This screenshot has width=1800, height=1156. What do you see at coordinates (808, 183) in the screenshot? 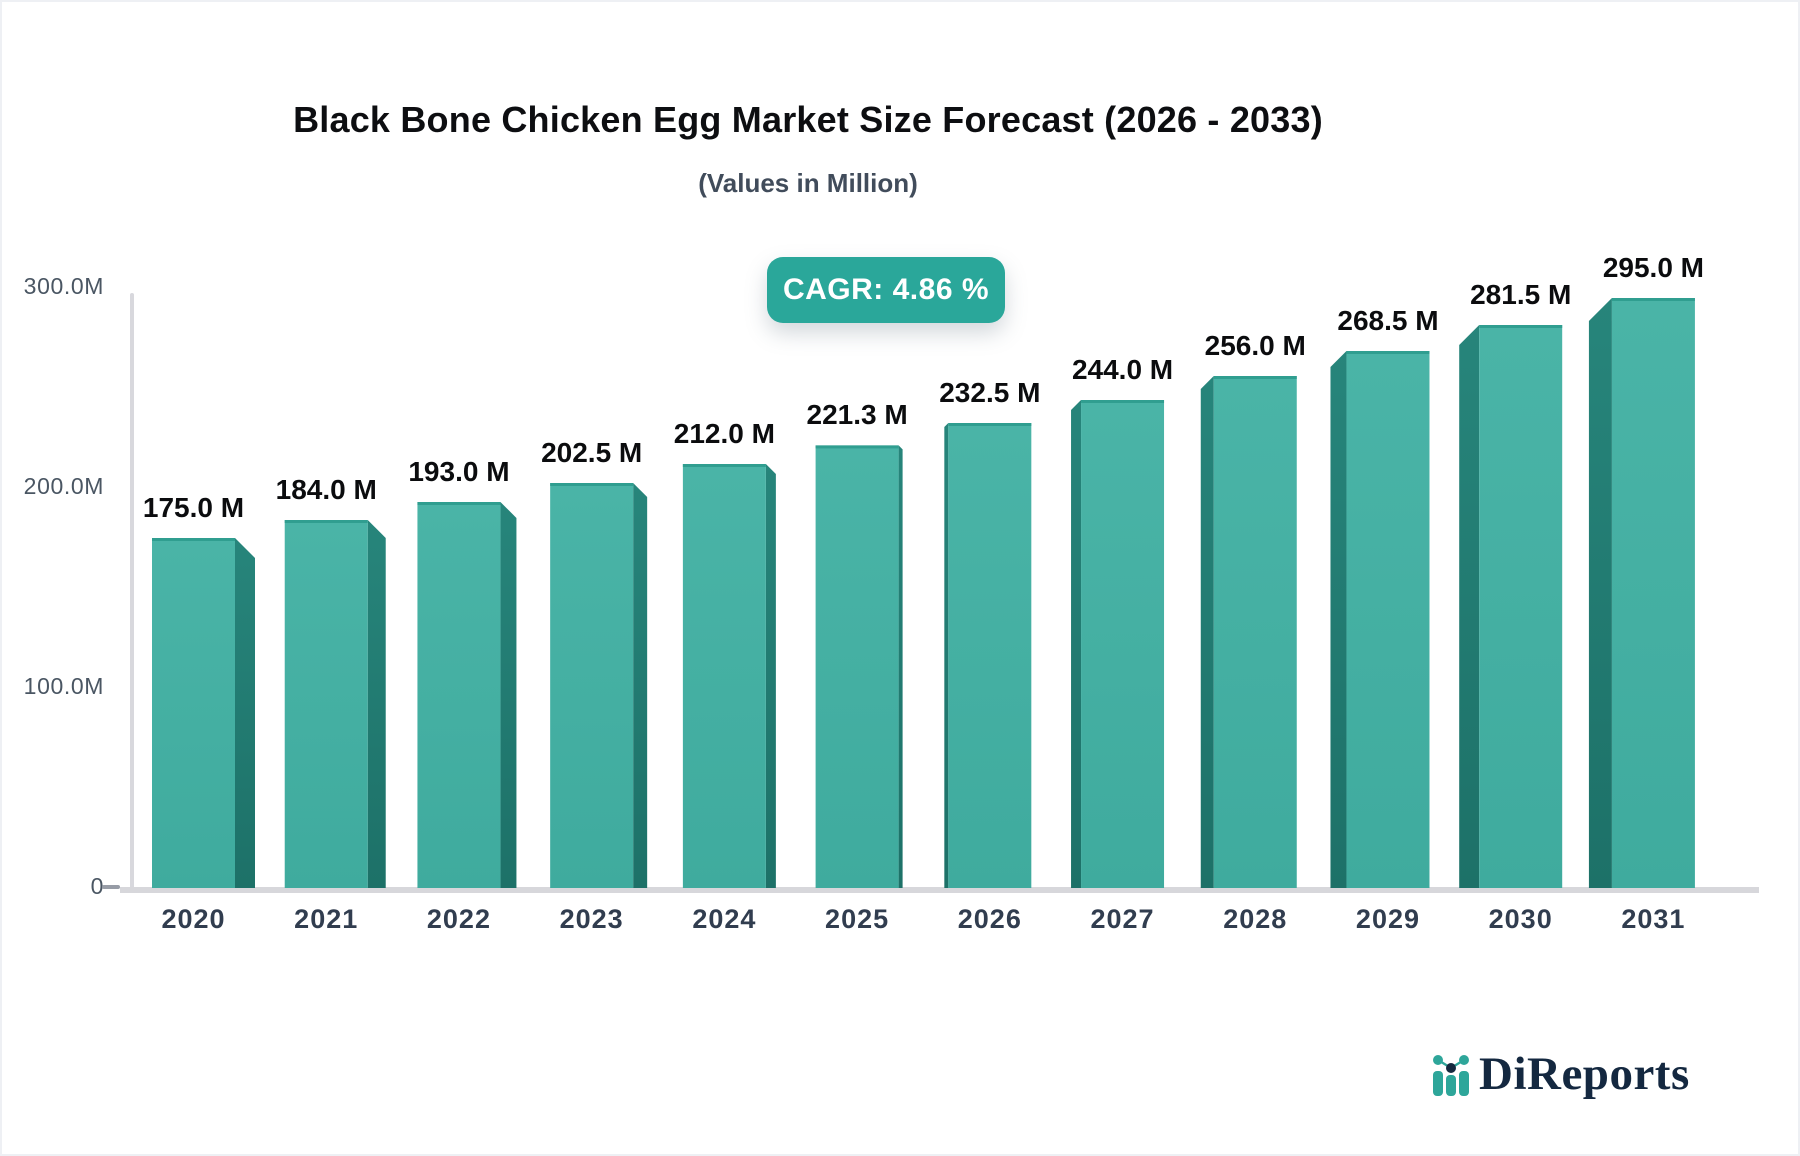
I see `page-subtitle: (Values in Million)` at bounding box center [808, 183].